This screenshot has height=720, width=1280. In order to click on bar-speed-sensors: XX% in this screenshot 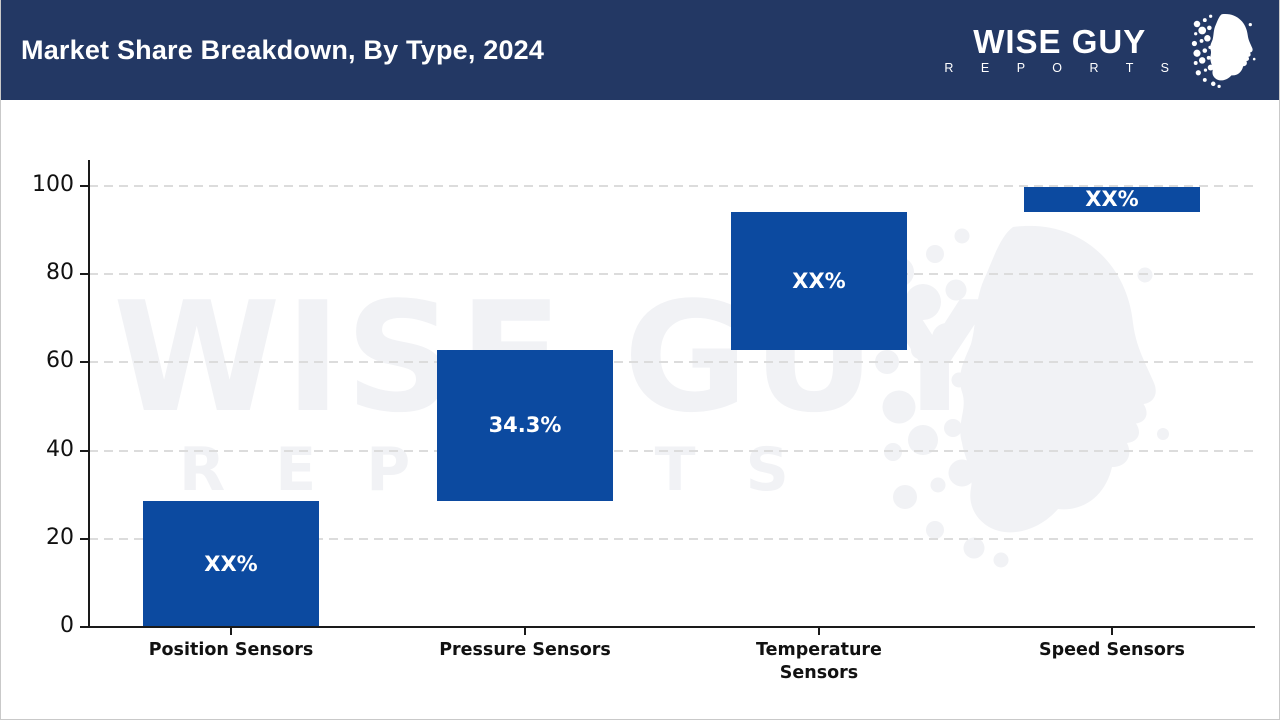, I will do `click(1112, 200)`.